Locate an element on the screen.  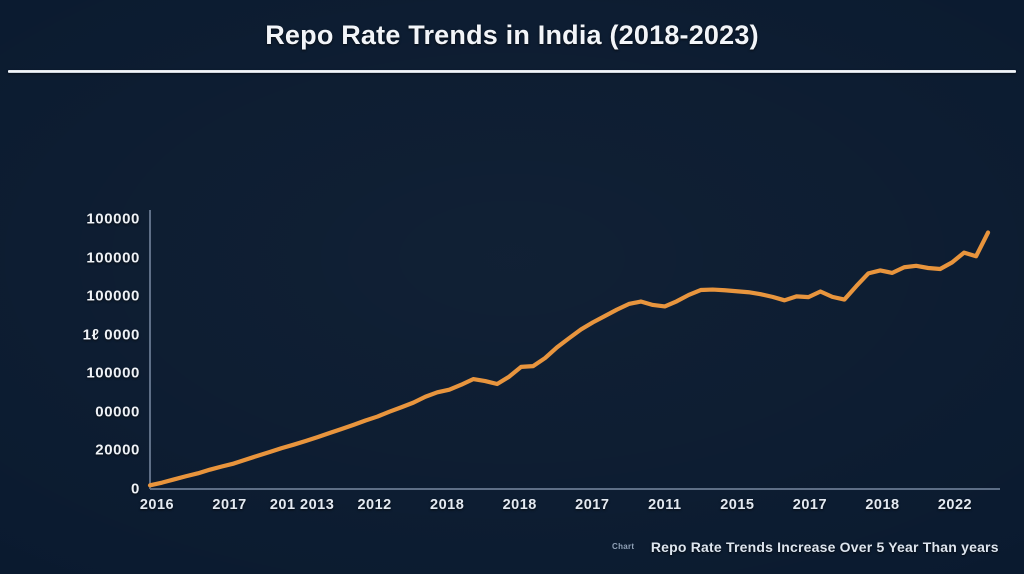
x-axis-tick-label: 2015 is located at coordinates (737, 505).